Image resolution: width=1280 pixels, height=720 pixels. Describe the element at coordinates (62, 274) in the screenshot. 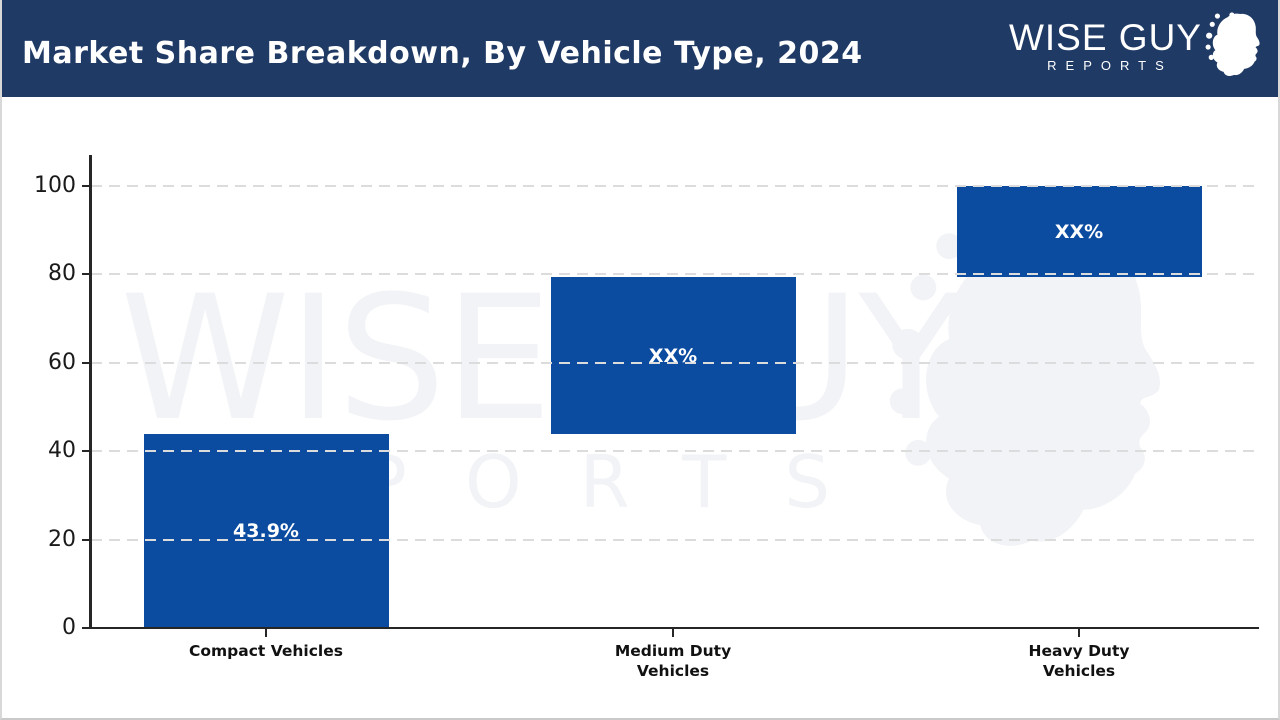

I see `y-tick-label: 80` at that location.